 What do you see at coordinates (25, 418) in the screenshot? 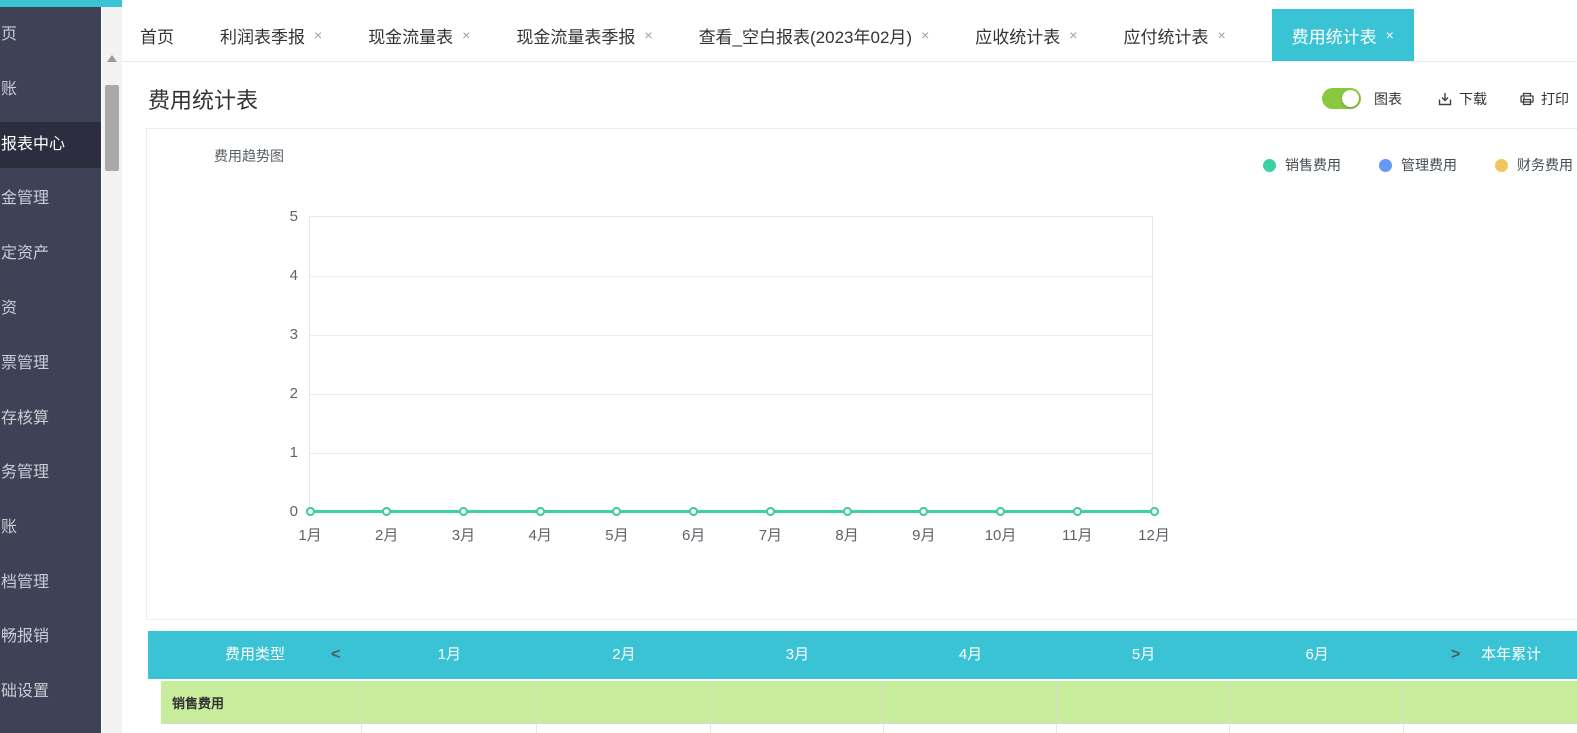
I see `sidebar-item: 存核算` at bounding box center [25, 418].